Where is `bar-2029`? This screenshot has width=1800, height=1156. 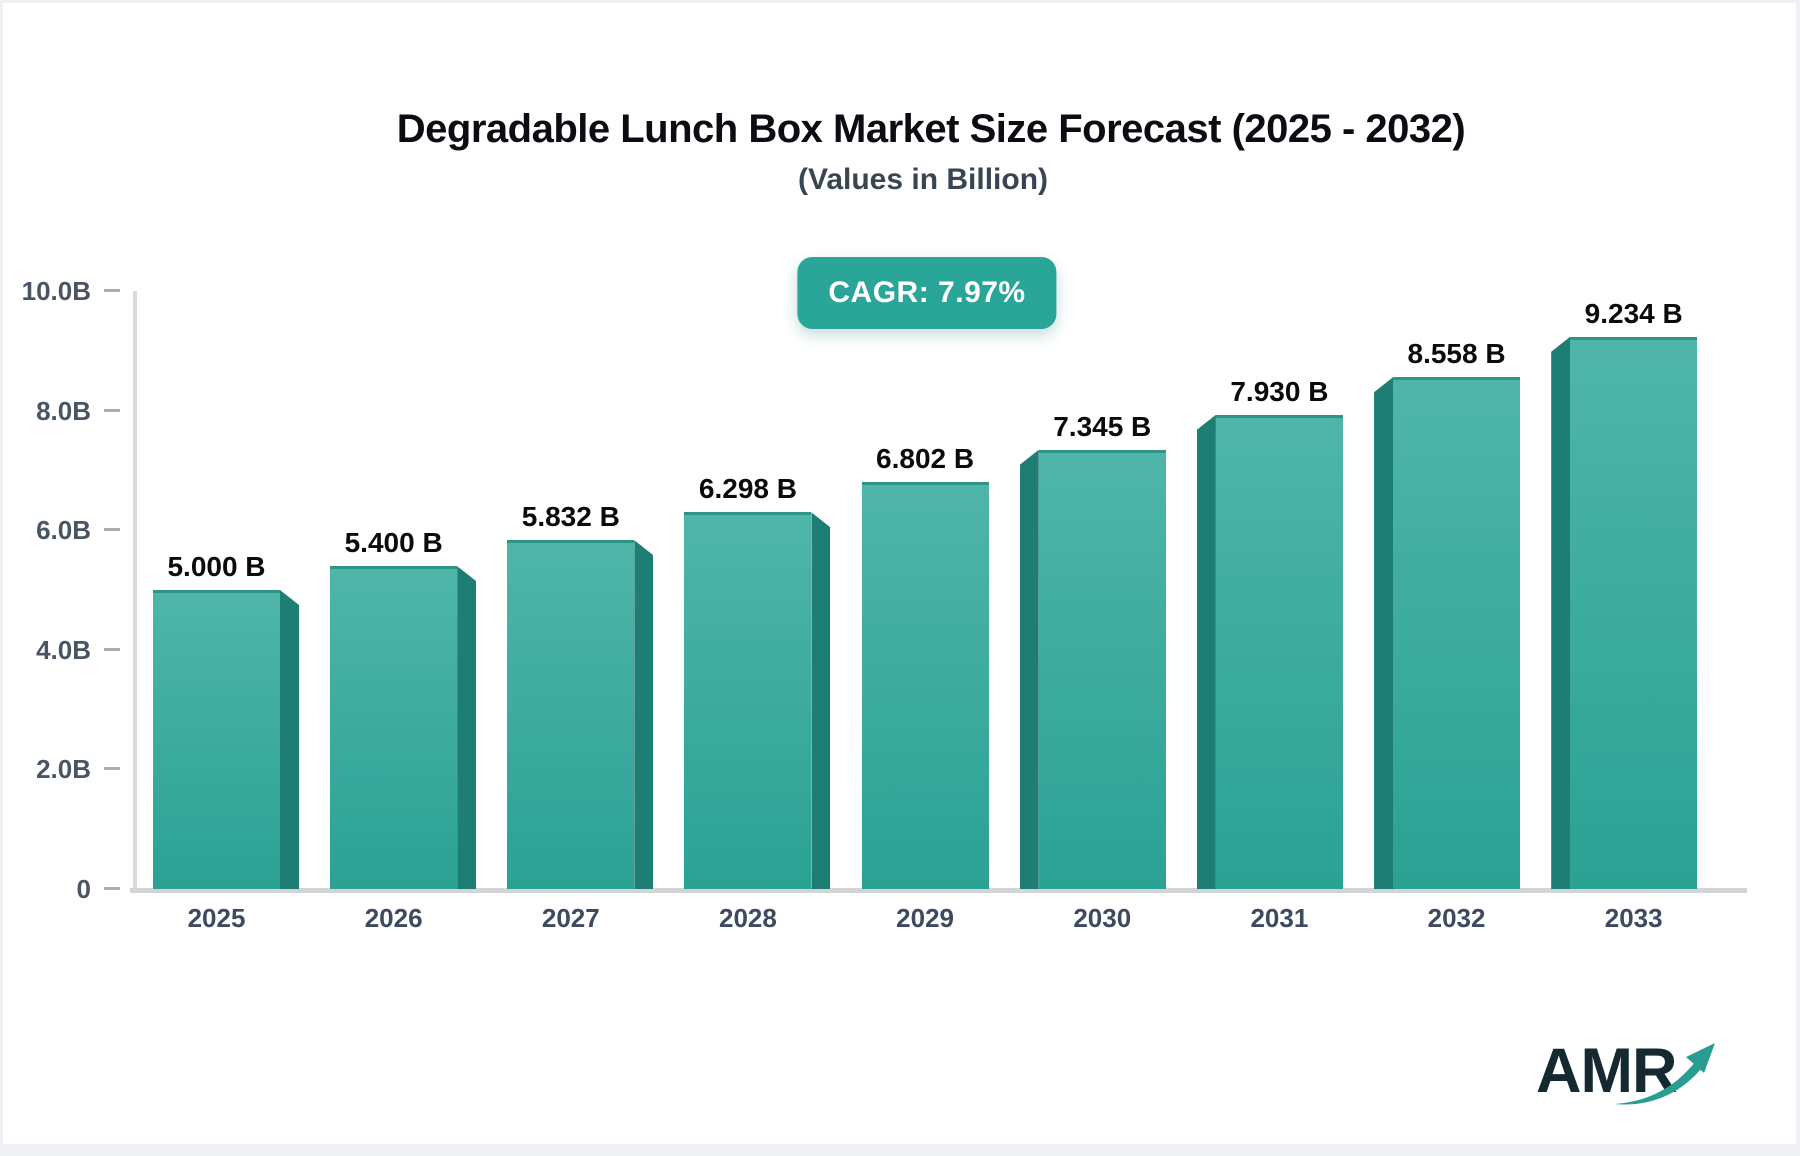
bar-2029 is located at coordinates (925, 685).